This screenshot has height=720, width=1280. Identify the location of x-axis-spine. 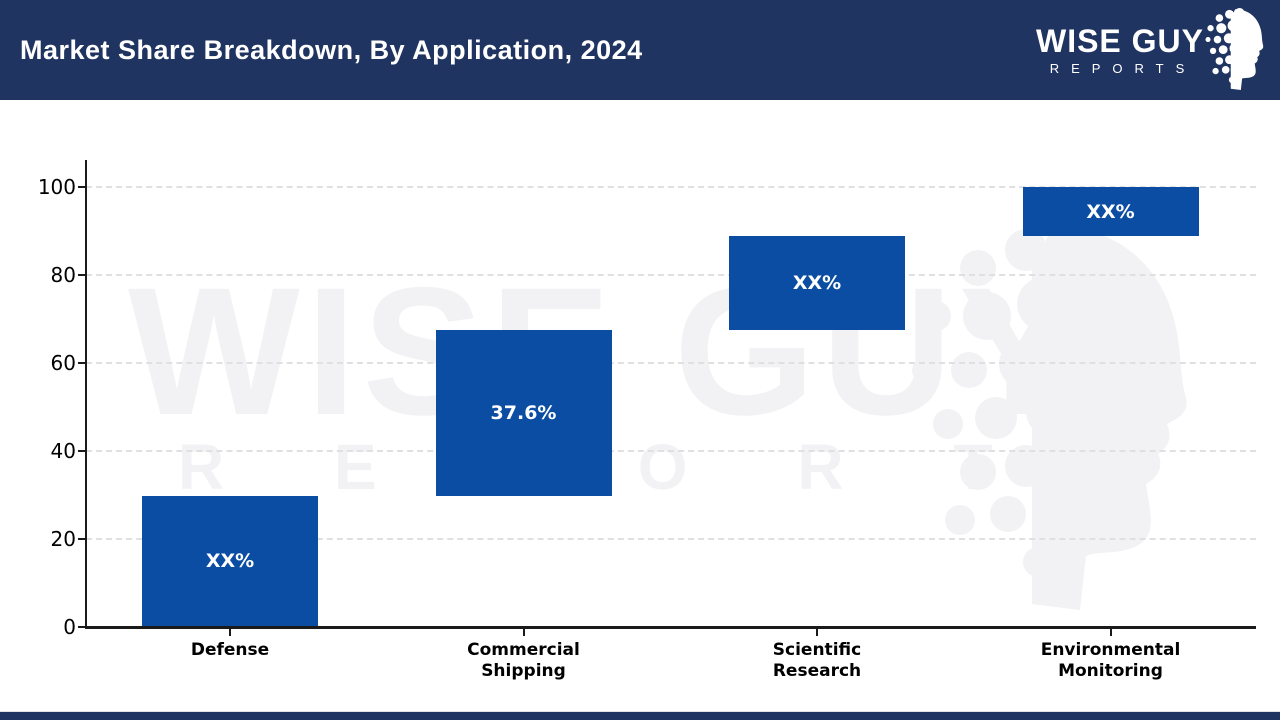
(670, 627).